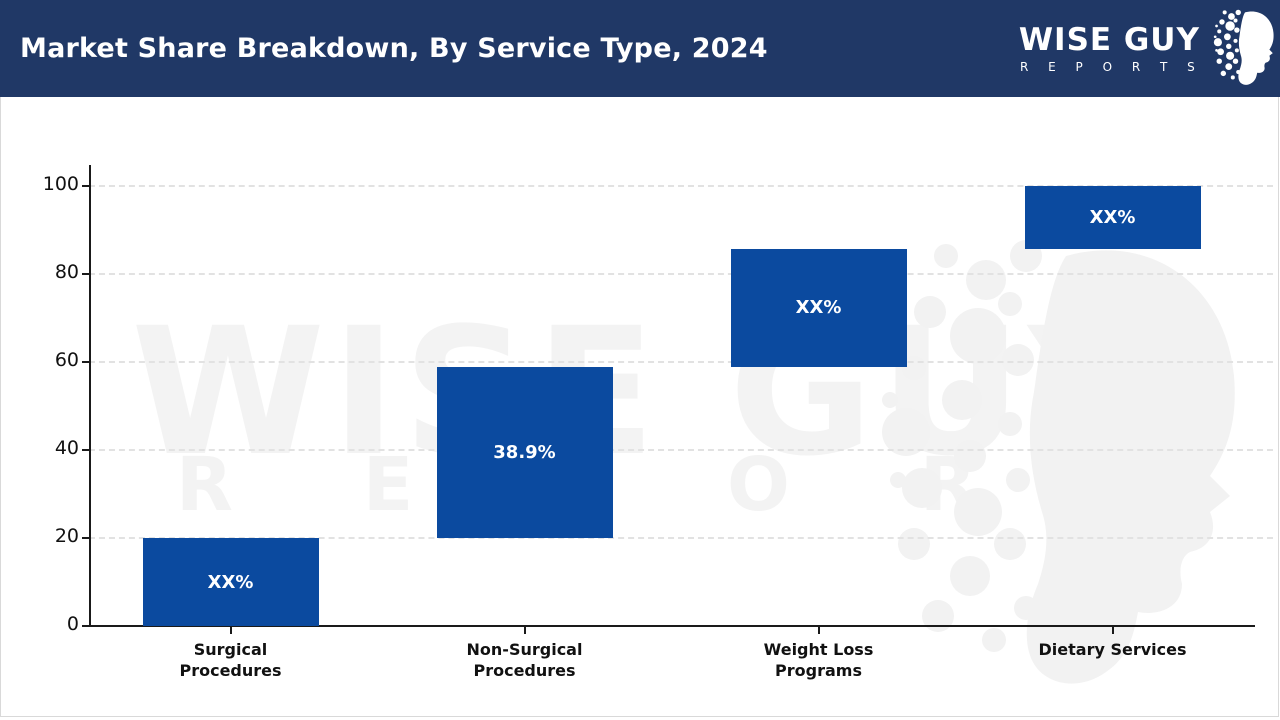  Describe the element at coordinates (72, 624) in the screenshot. I see `y-axis-tick-label-0: 0` at that location.